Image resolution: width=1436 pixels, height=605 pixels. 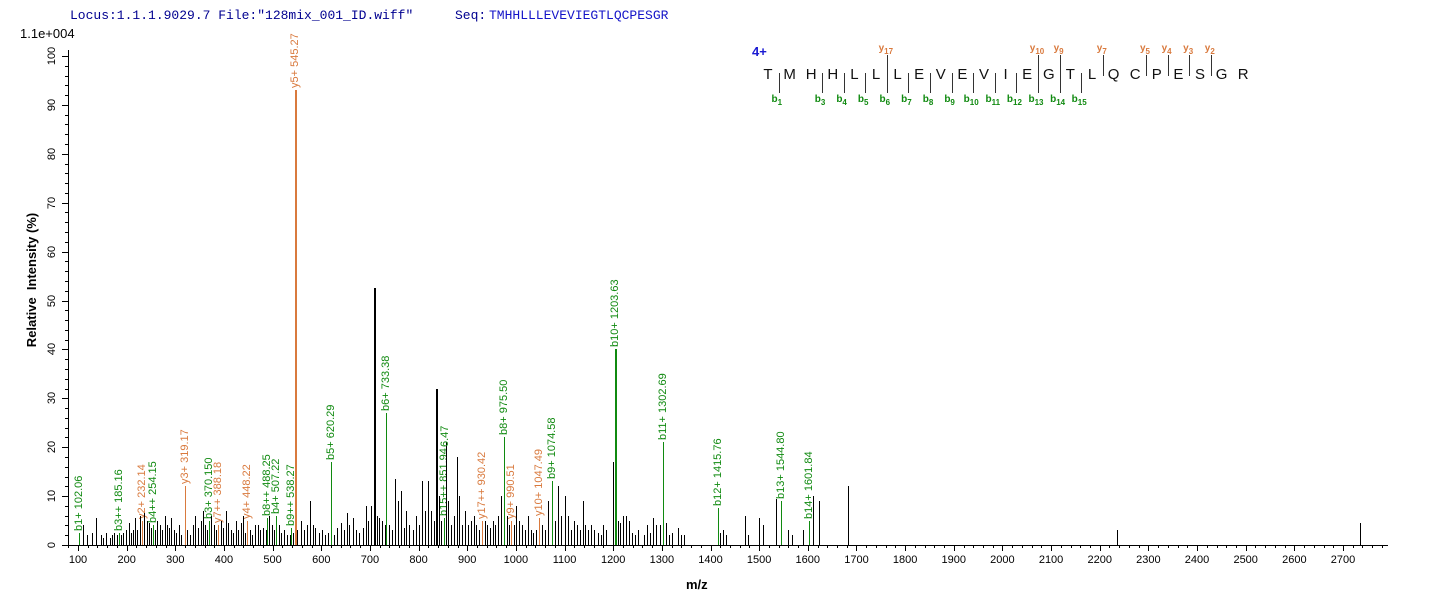 I want to click on y-tick-label: 0, so click(x=52, y=545).